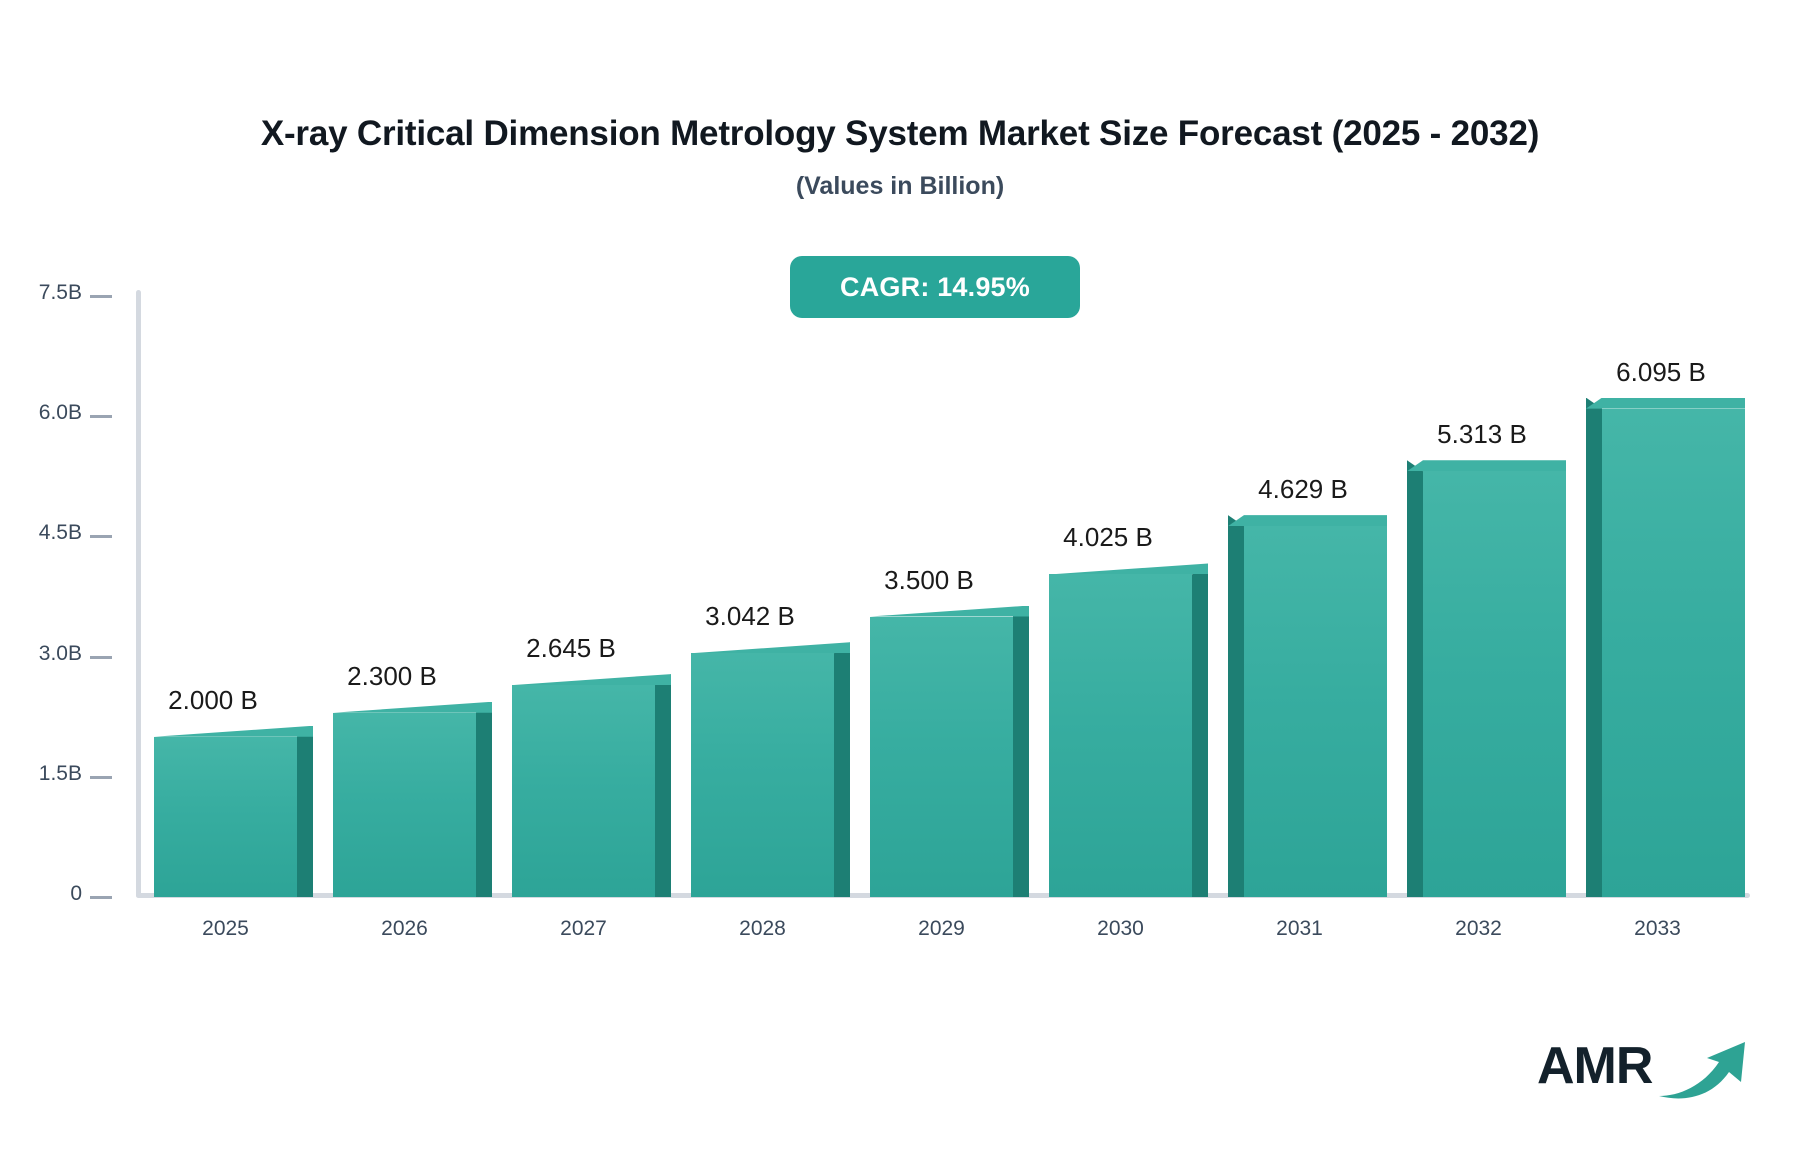 The width and height of the screenshot is (1800, 1156). What do you see at coordinates (138, 594) in the screenshot?
I see `y-axis-line` at bounding box center [138, 594].